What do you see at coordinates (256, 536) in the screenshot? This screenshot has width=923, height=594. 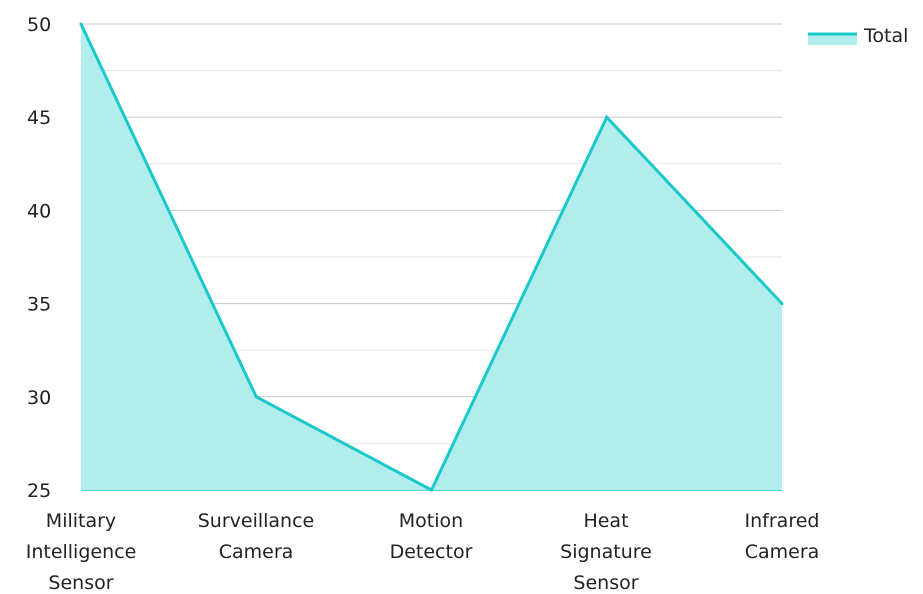 I see `x-category-label: Surveillance Camera` at bounding box center [256, 536].